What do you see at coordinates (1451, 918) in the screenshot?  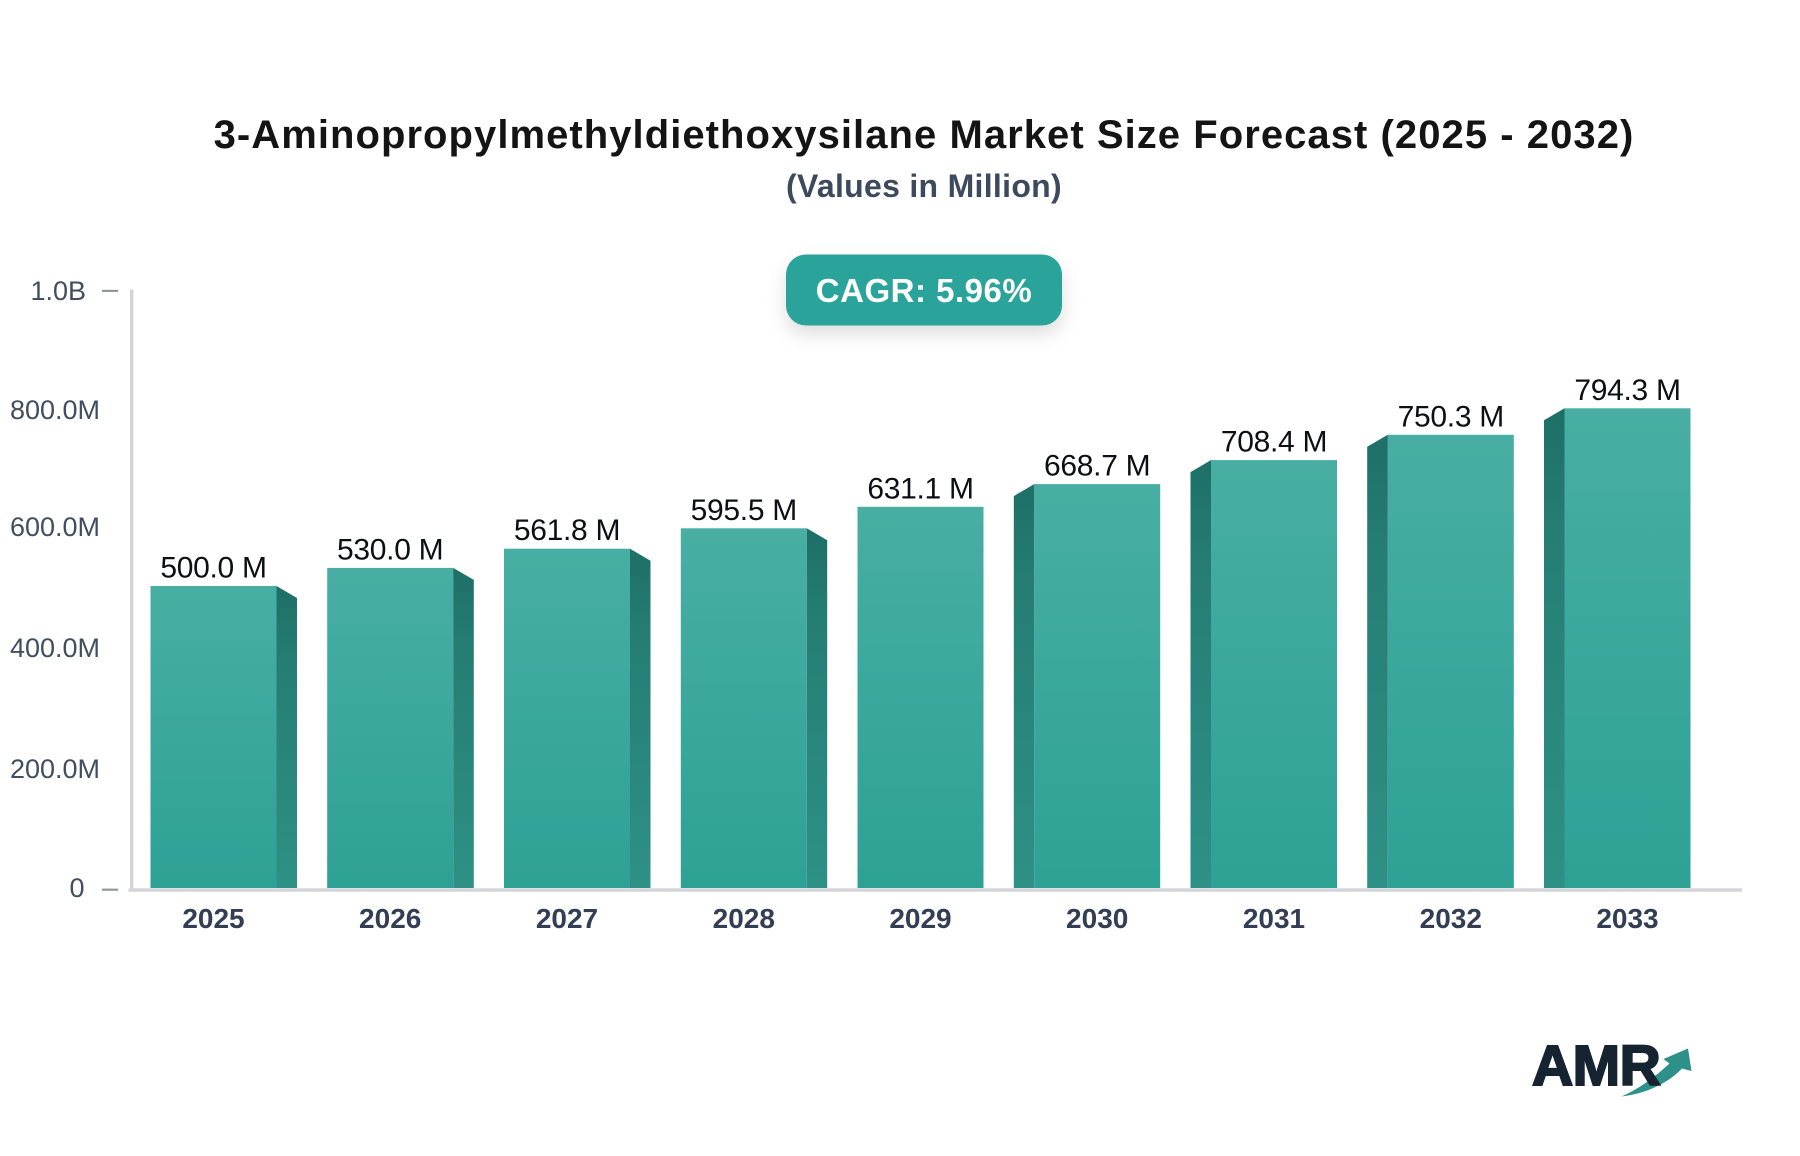 I see `svg-text: 2032` at bounding box center [1451, 918].